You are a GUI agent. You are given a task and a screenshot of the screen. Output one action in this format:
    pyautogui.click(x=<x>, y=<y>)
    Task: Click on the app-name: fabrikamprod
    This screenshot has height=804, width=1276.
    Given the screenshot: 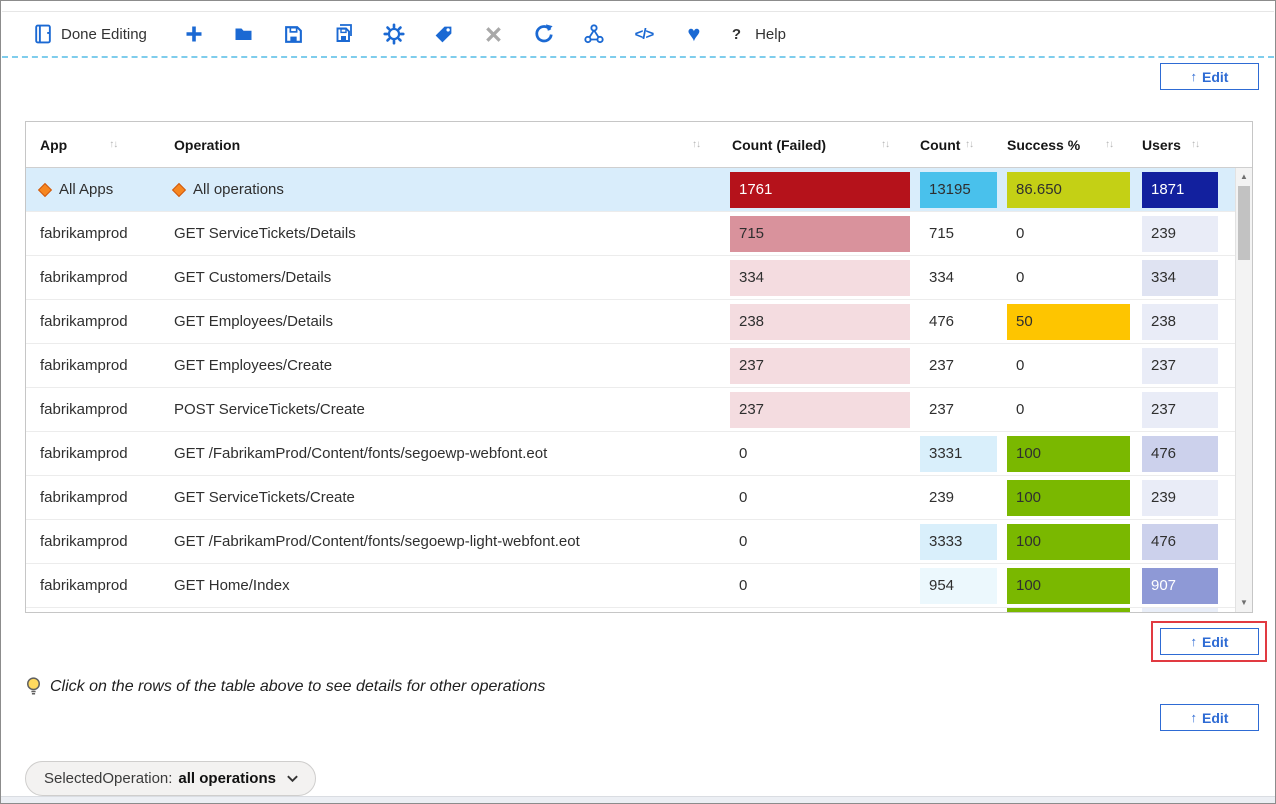 What is the action you would take?
    pyautogui.click(x=84, y=277)
    